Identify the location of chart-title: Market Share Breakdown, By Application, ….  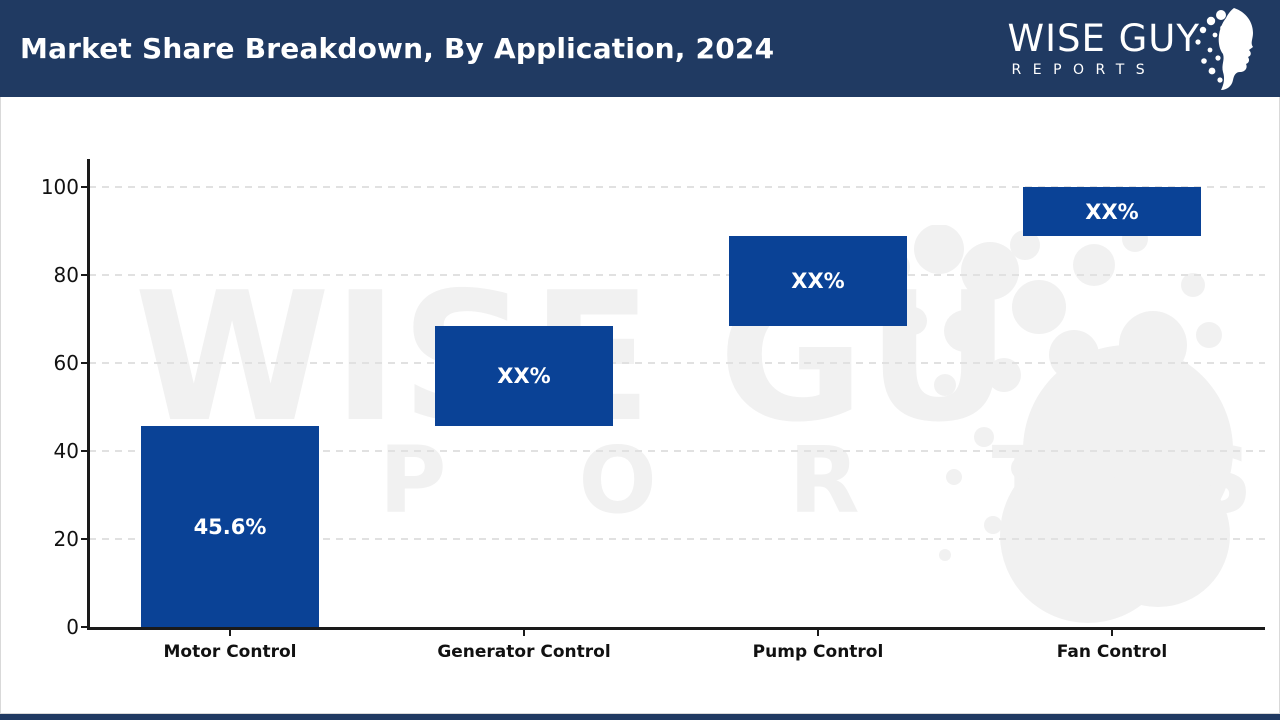
(397, 48).